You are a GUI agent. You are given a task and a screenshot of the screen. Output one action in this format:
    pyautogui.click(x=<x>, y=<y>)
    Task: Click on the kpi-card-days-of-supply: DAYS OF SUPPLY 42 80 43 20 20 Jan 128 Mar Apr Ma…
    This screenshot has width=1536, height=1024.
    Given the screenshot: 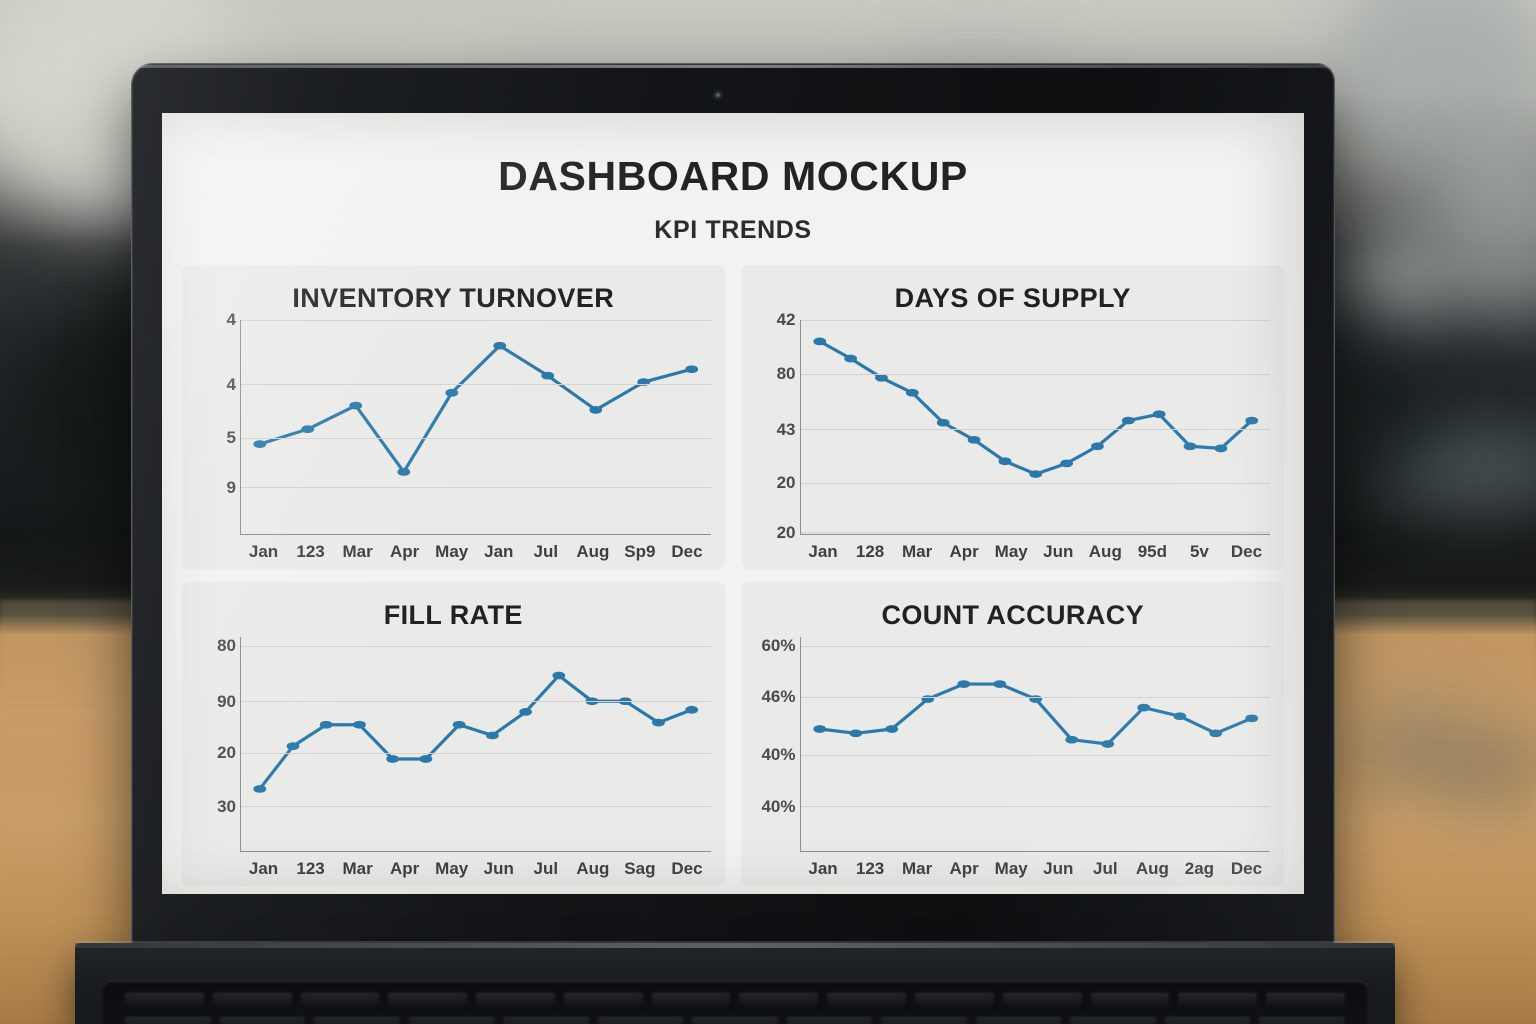 What is the action you would take?
    pyautogui.click(x=1012, y=416)
    